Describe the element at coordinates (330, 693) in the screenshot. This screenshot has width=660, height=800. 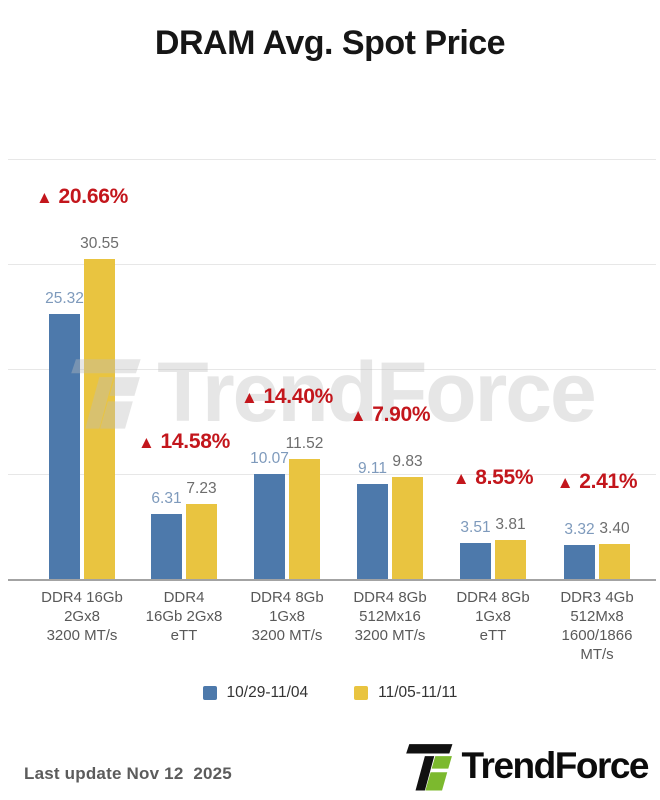
I see `legend: 10/29-11/04 11/05-11/11` at that location.